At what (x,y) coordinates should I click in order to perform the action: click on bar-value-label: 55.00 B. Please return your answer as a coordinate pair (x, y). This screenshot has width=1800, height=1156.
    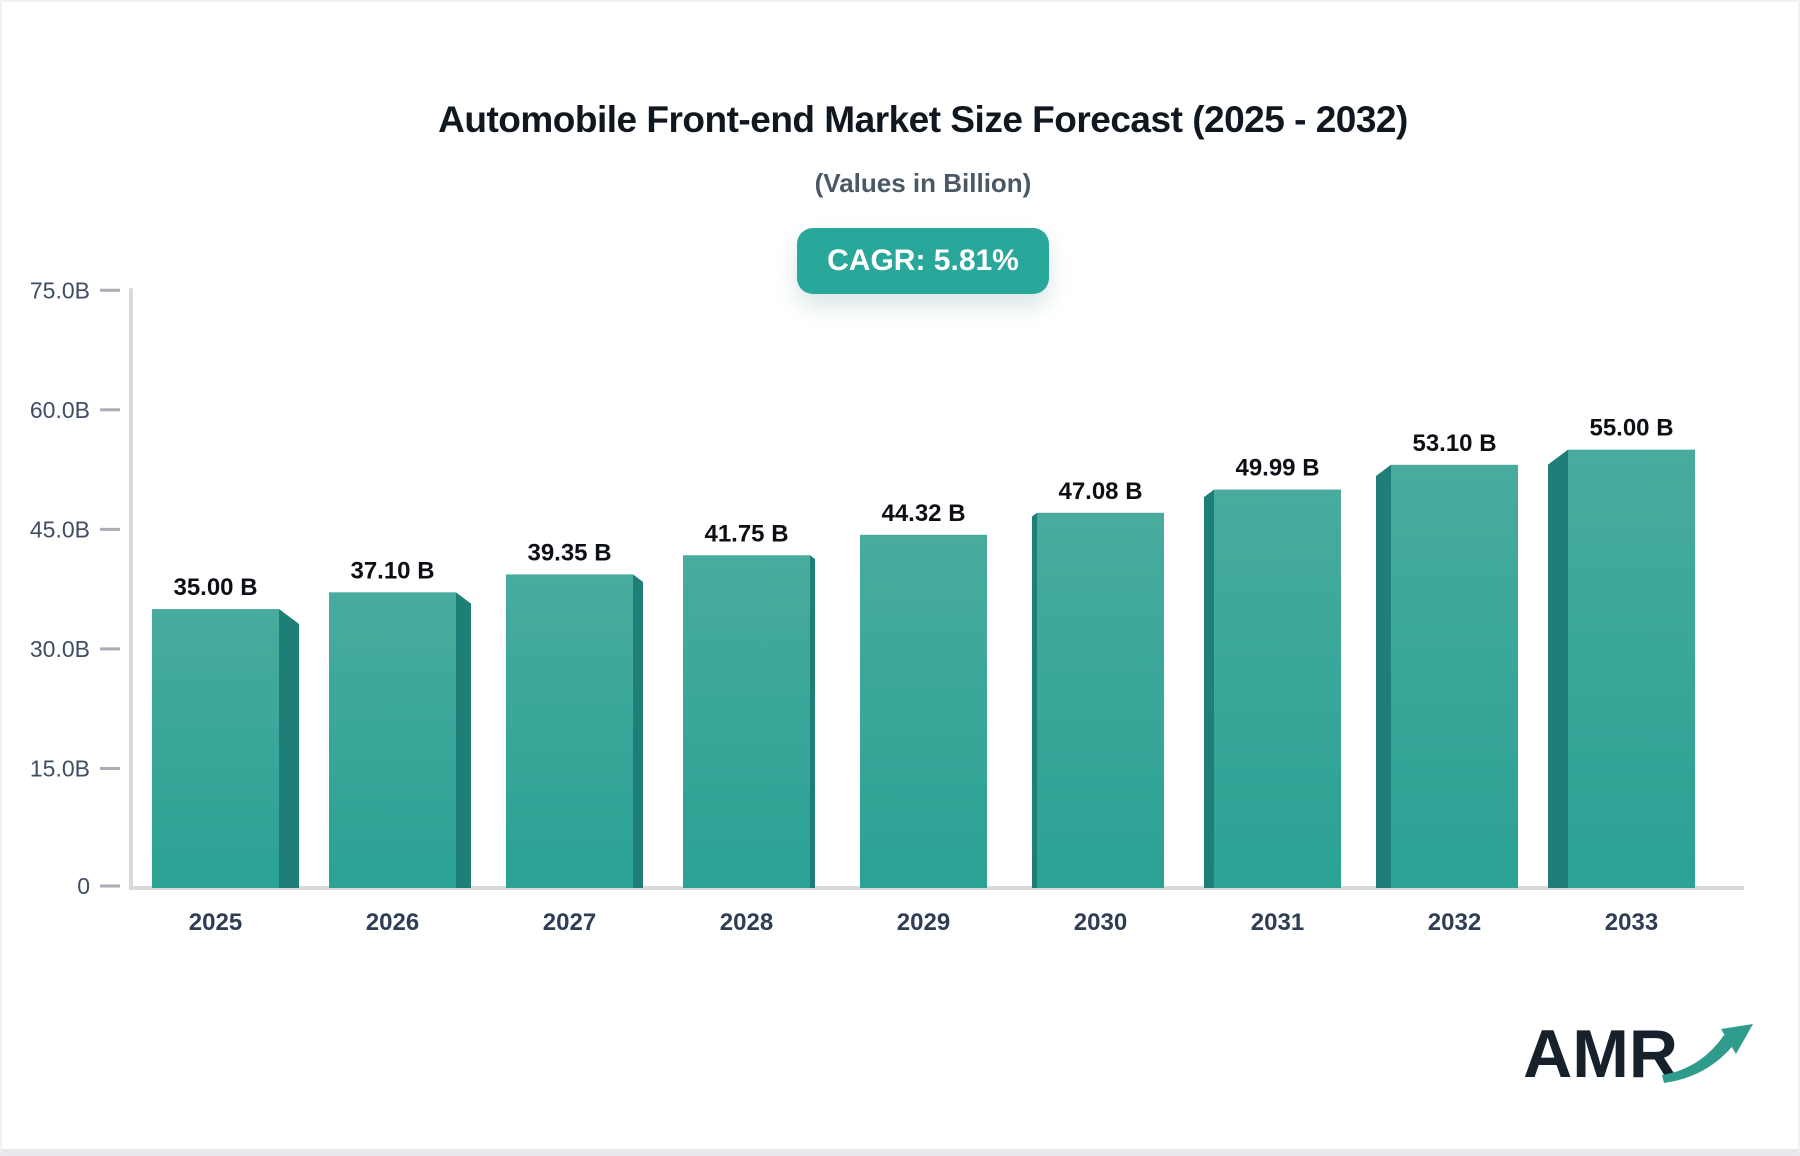
    Looking at the image, I should click on (1631, 428).